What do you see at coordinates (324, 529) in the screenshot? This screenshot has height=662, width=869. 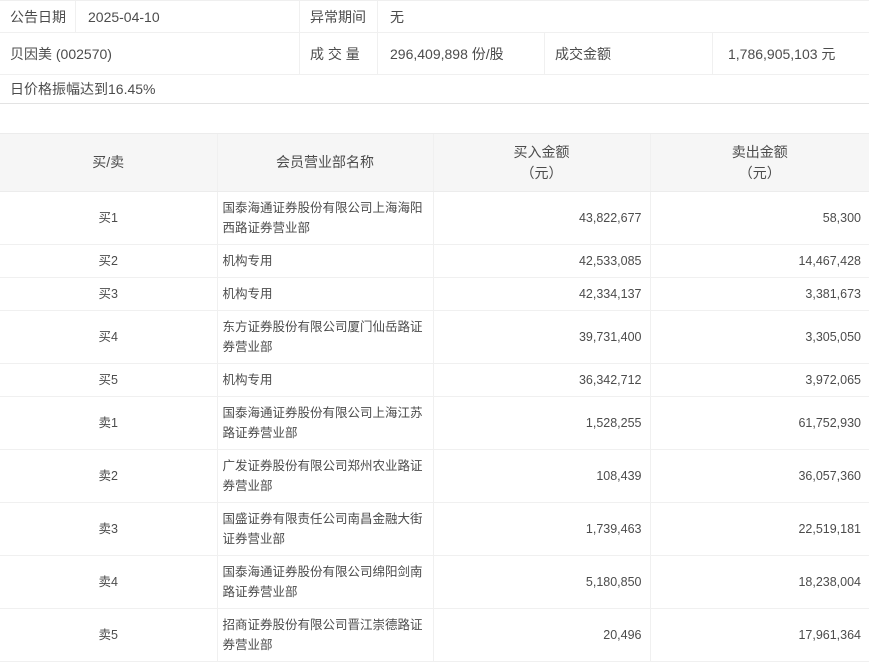 I see `row-branch-name: 国盛证券有限责任公司南昌金融大街证券营业部` at bounding box center [324, 529].